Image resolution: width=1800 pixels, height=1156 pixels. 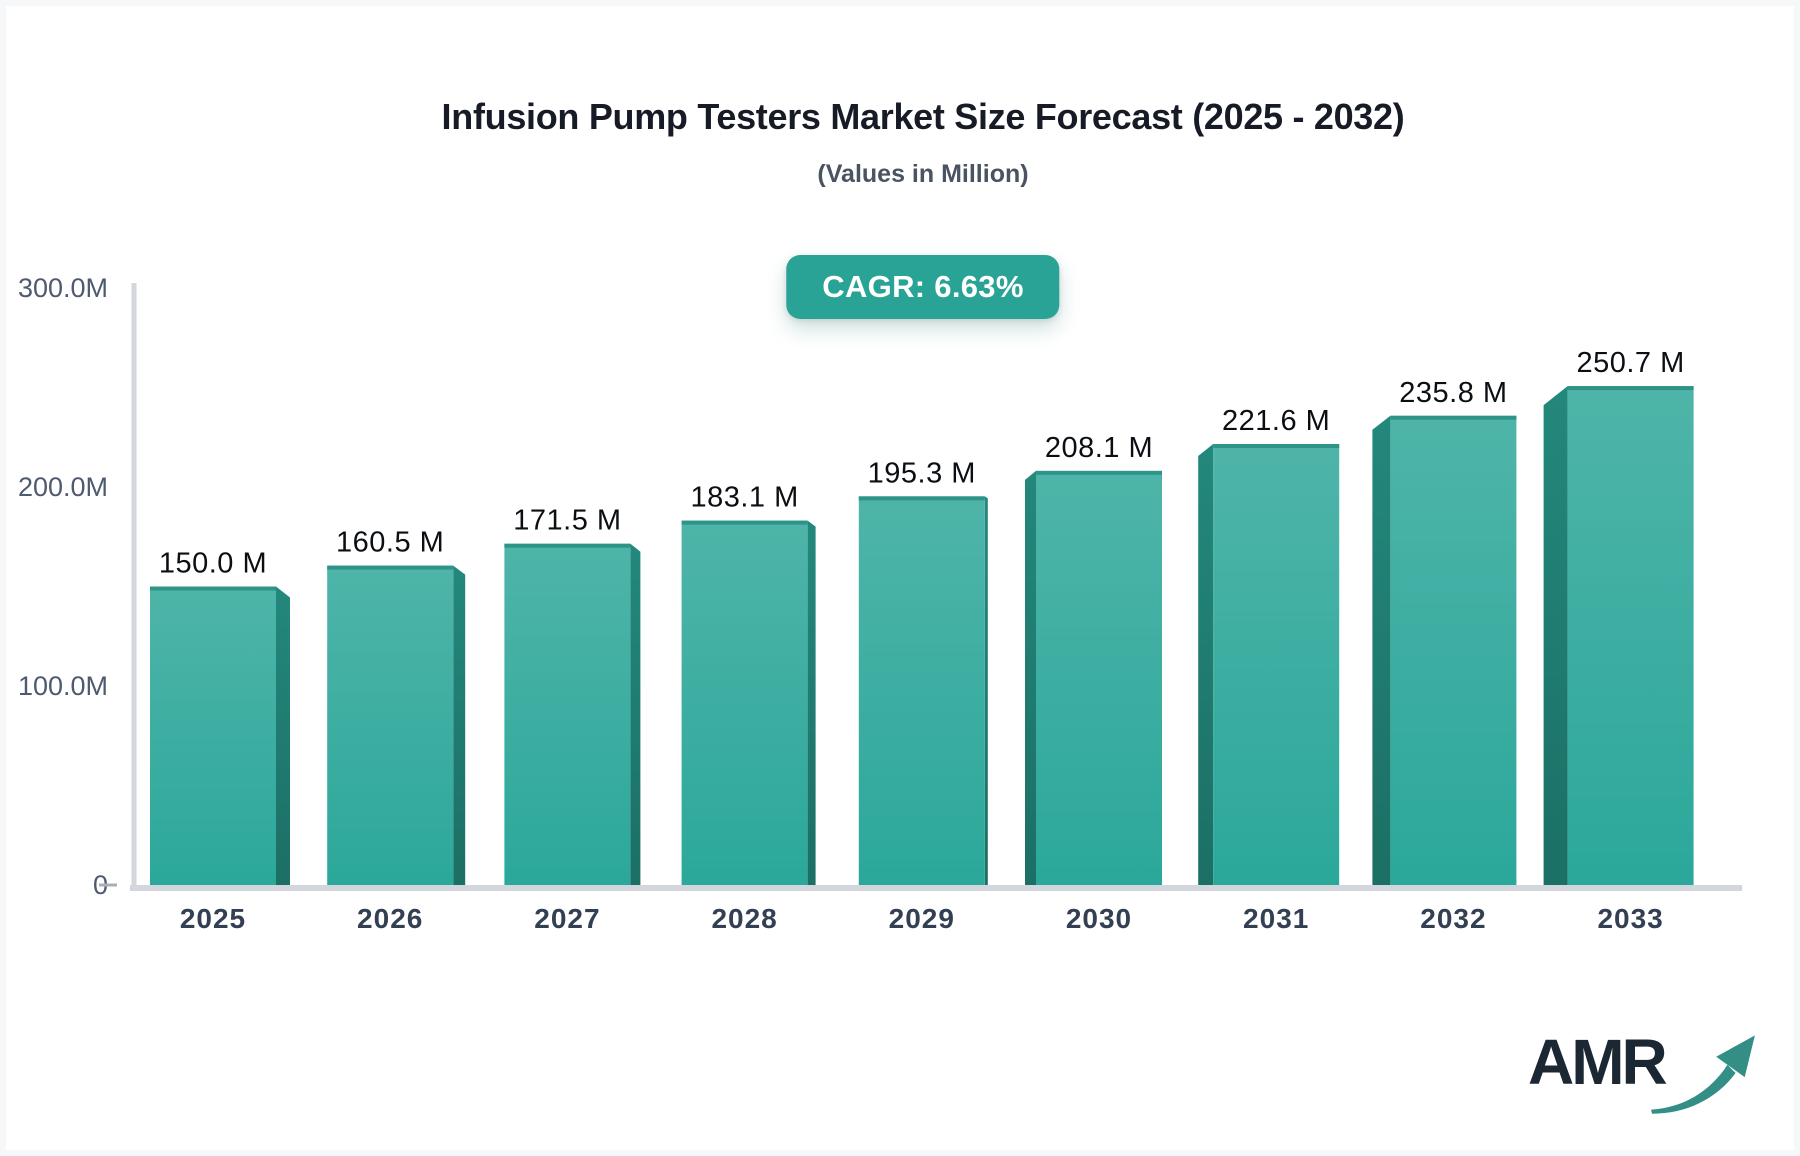 I want to click on y-axis-tick-label: 100.0M, so click(x=63, y=686).